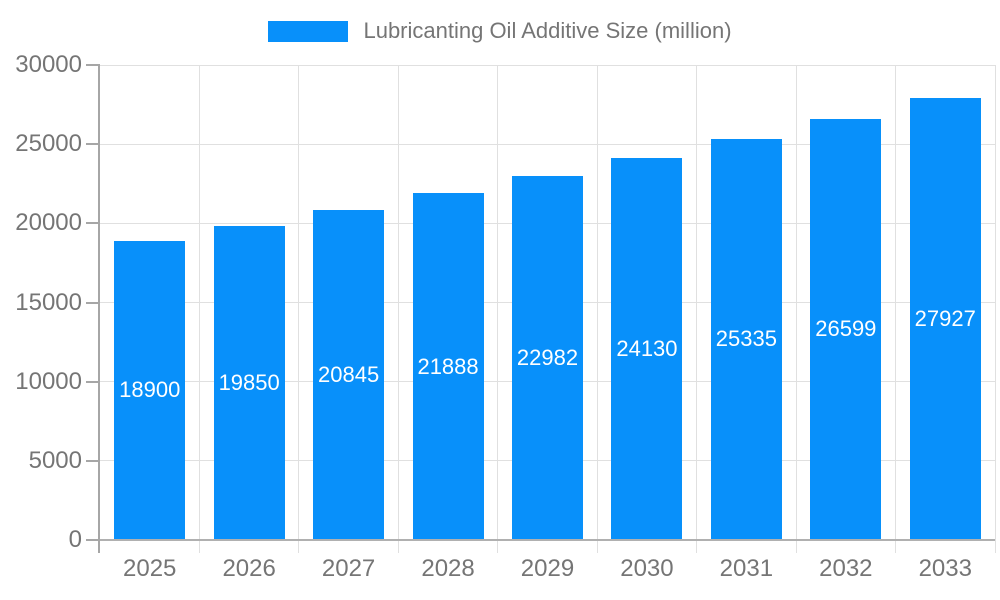  I want to click on bar: 21888, so click(448, 366).